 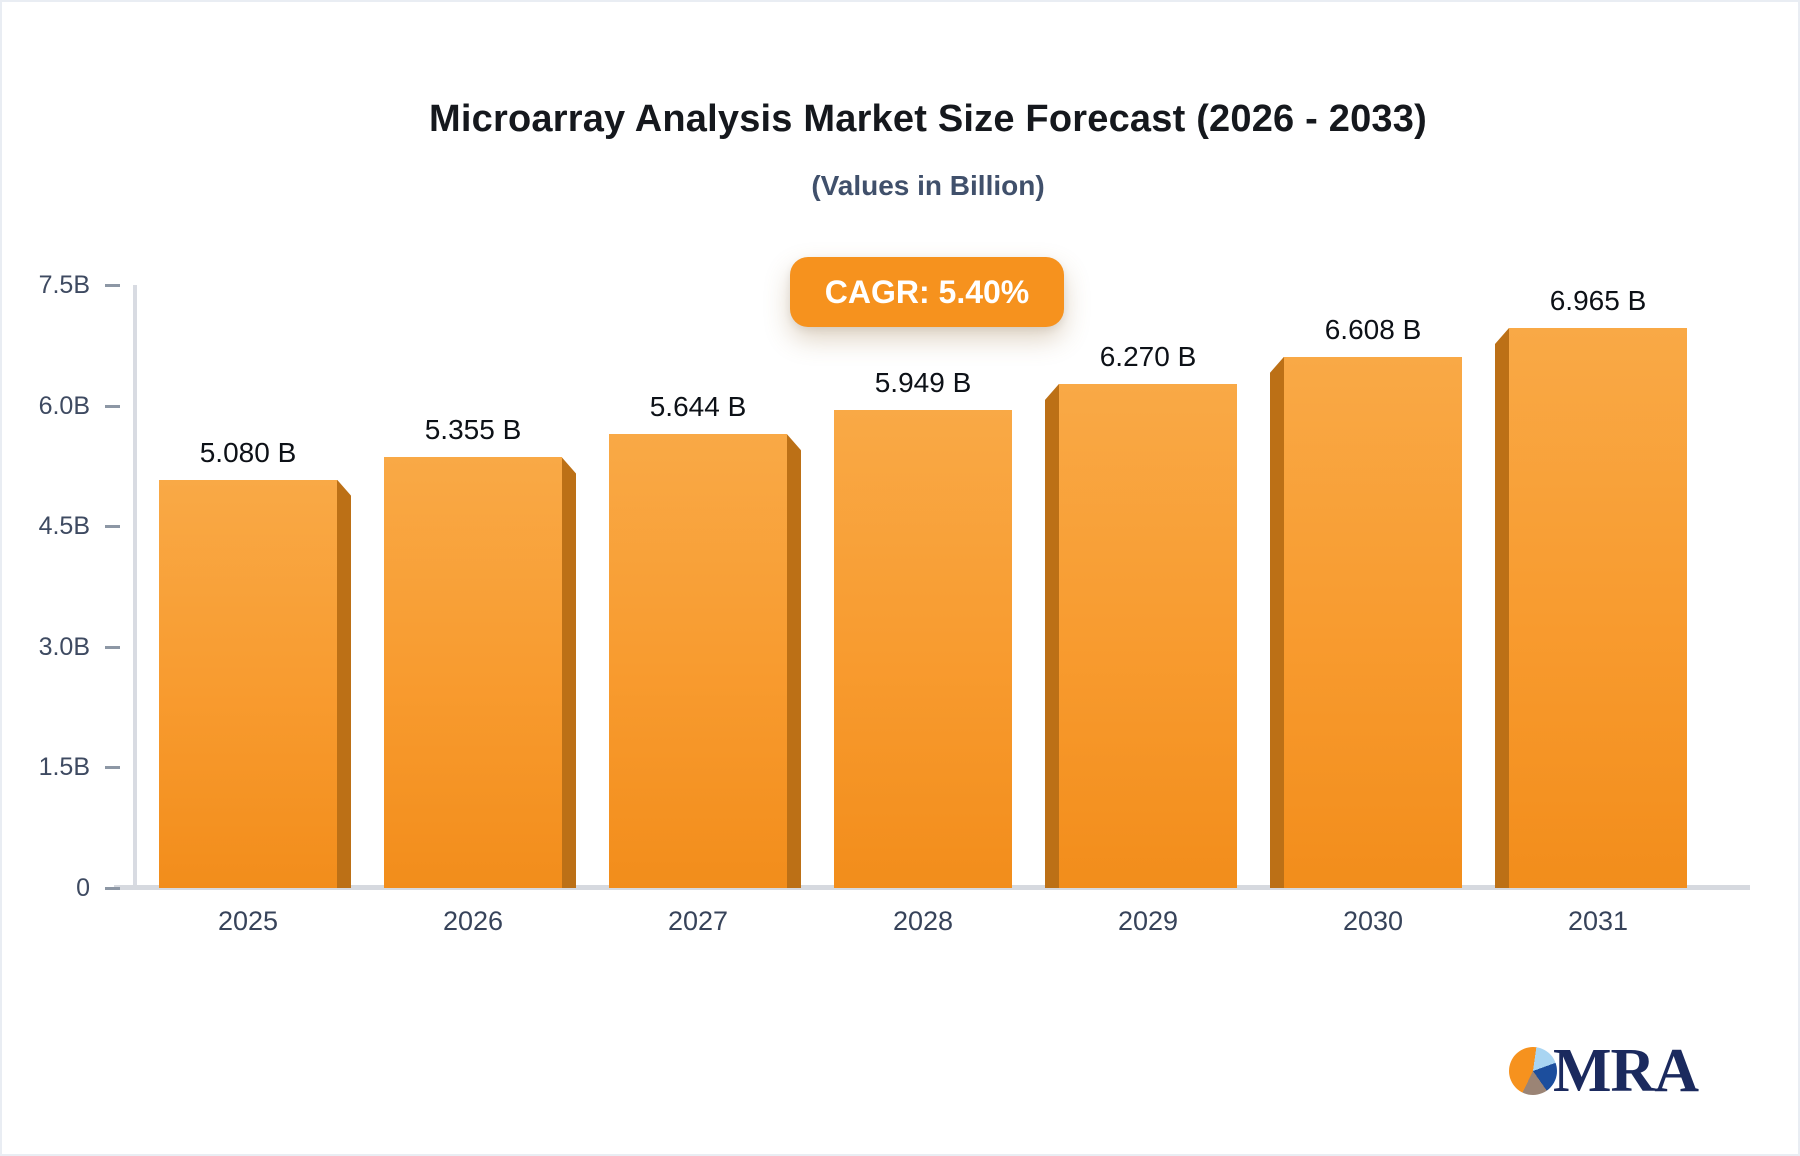 I want to click on x-tick-label: 2031, so click(x=1598, y=921).